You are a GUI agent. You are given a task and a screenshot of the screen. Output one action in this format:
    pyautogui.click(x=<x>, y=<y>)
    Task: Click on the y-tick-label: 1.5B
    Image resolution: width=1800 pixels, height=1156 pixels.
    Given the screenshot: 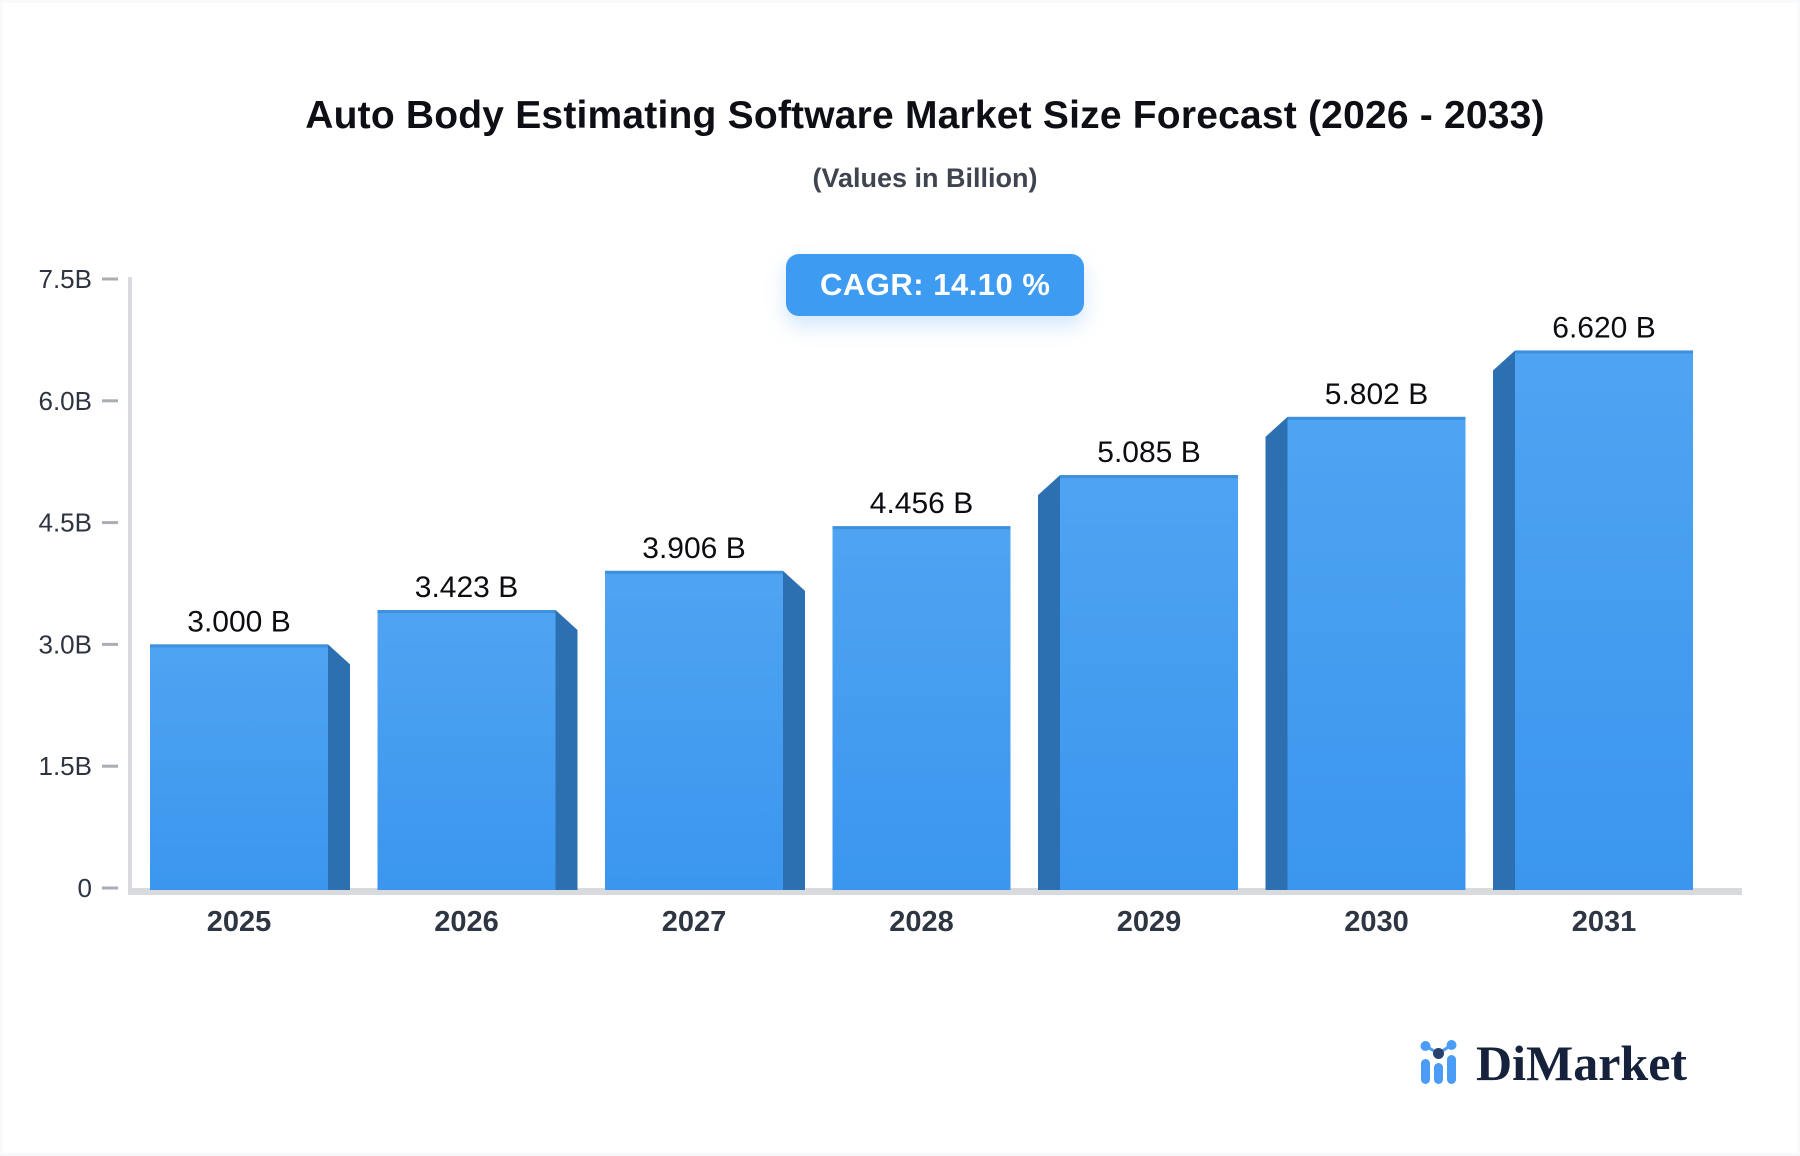 What is the action you would take?
    pyautogui.click(x=66, y=766)
    